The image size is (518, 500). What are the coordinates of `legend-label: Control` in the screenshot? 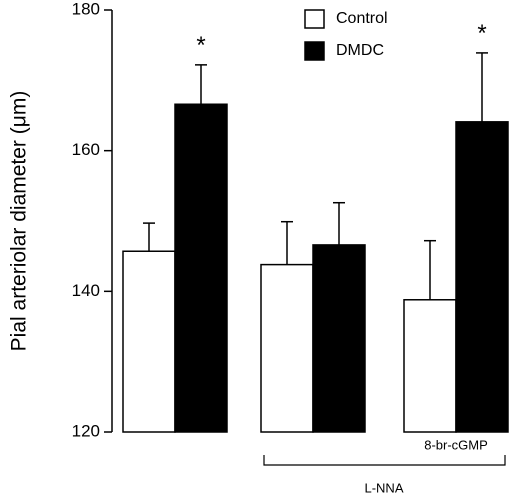 It's located at (362, 18).